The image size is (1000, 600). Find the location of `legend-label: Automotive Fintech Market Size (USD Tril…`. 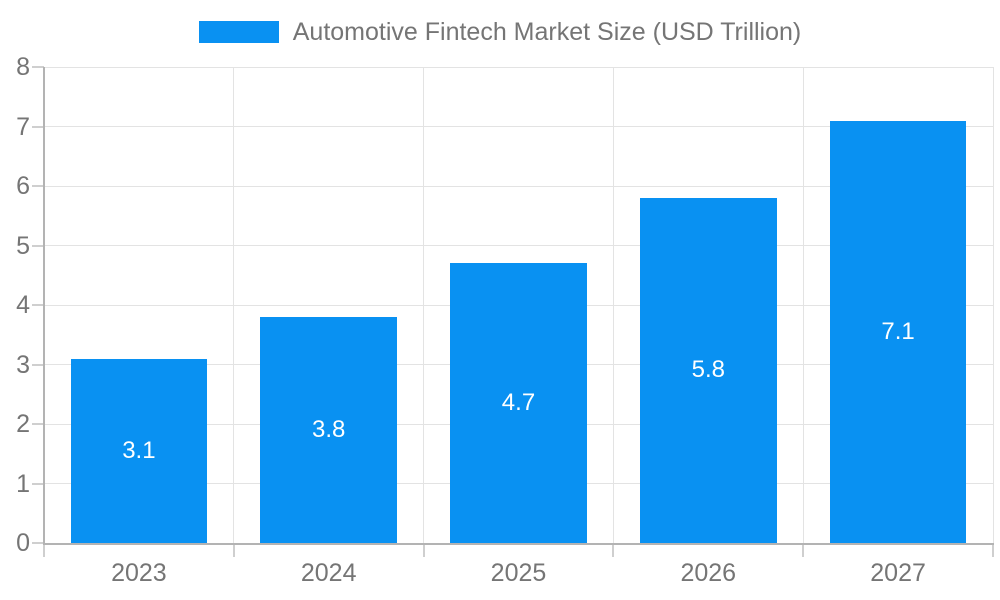

legend-label: Automotive Fintech Market Size (USD Tril… is located at coordinates (547, 31).